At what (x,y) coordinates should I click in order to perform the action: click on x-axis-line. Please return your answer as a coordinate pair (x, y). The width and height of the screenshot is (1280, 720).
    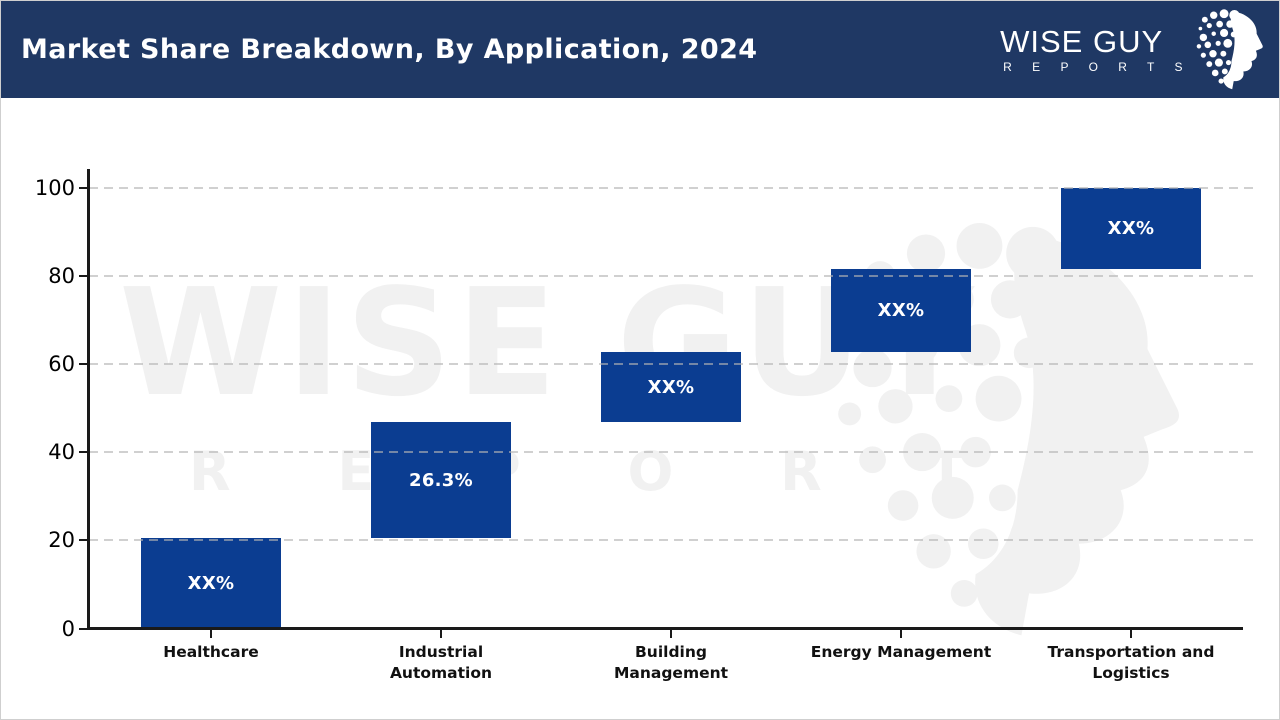
    Looking at the image, I should click on (665, 628).